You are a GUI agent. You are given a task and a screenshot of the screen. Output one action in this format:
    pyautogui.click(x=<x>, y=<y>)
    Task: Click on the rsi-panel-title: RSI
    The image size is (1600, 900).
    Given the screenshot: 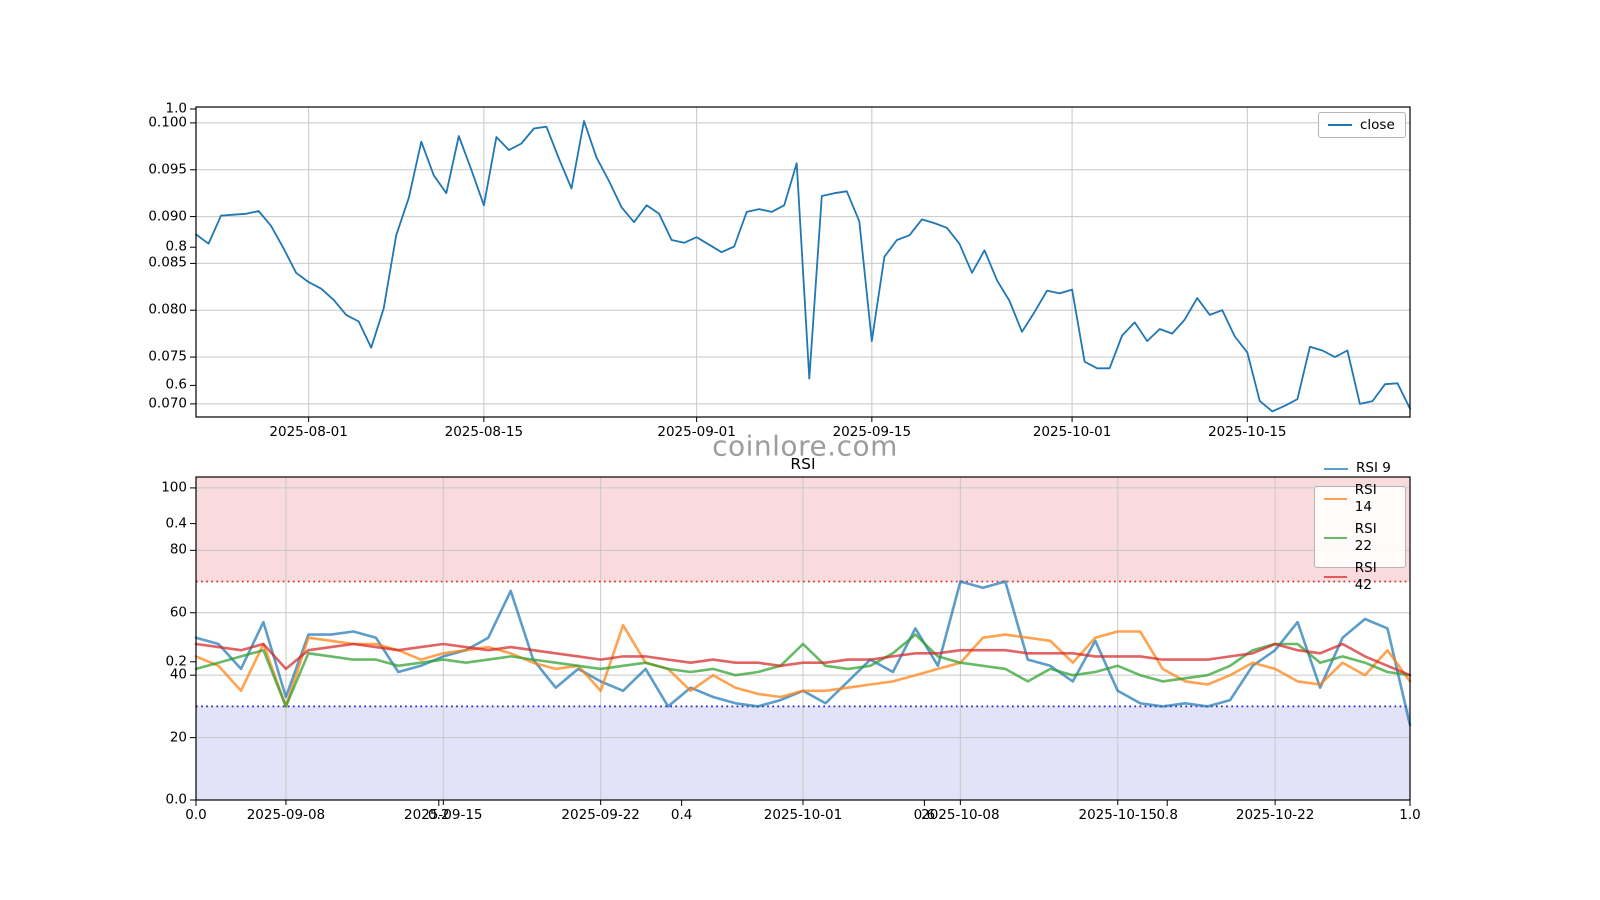 What is the action you would take?
    pyautogui.click(x=803, y=464)
    